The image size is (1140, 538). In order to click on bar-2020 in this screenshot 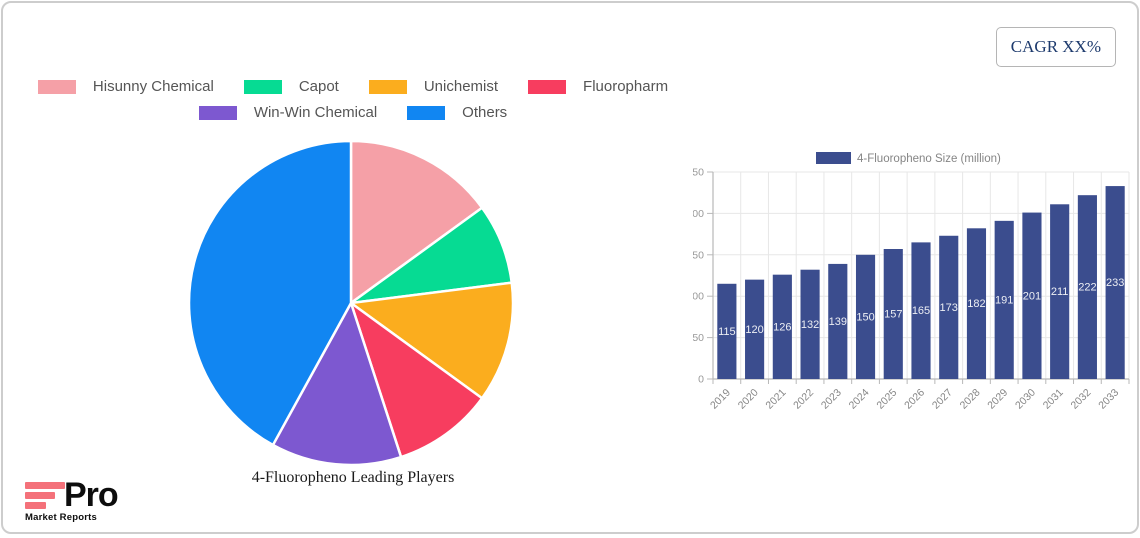, I will do `click(755, 329)`.